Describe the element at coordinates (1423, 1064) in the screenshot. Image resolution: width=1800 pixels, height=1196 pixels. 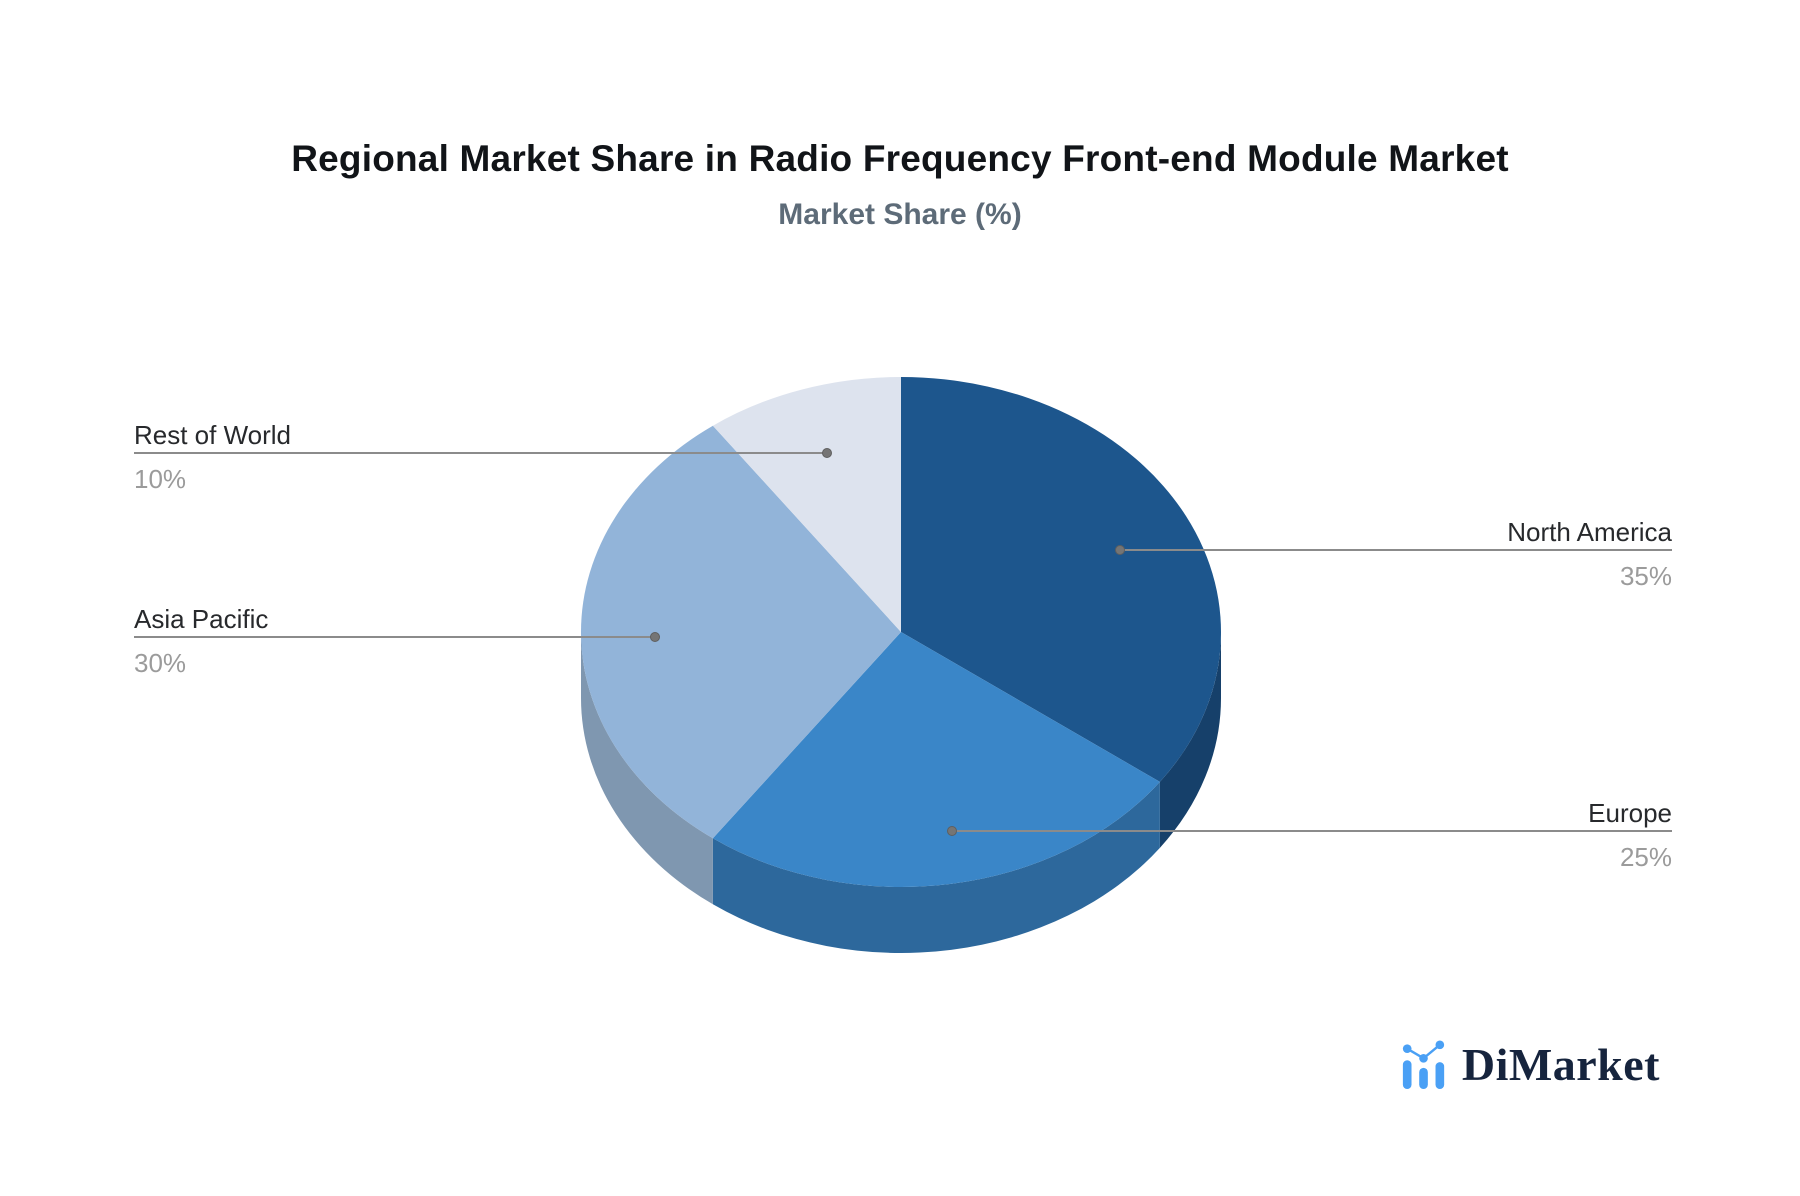
I see `bar-chart-trend-icon` at that location.